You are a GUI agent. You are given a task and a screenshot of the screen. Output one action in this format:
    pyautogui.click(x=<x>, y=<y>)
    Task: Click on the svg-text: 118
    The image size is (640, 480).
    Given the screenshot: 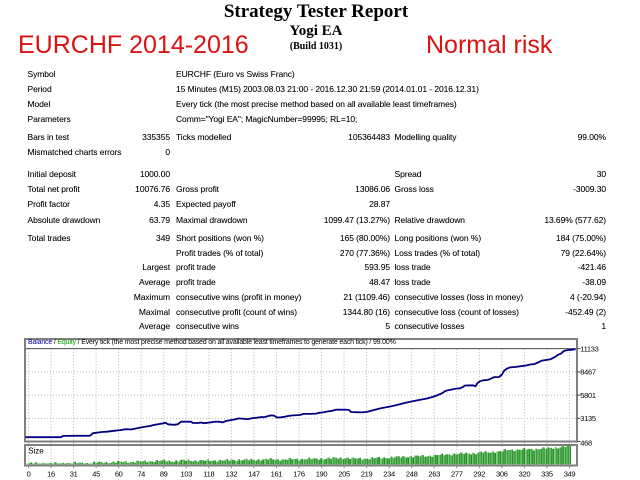 What is the action you would take?
    pyautogui.click(x=208, y=474)
    